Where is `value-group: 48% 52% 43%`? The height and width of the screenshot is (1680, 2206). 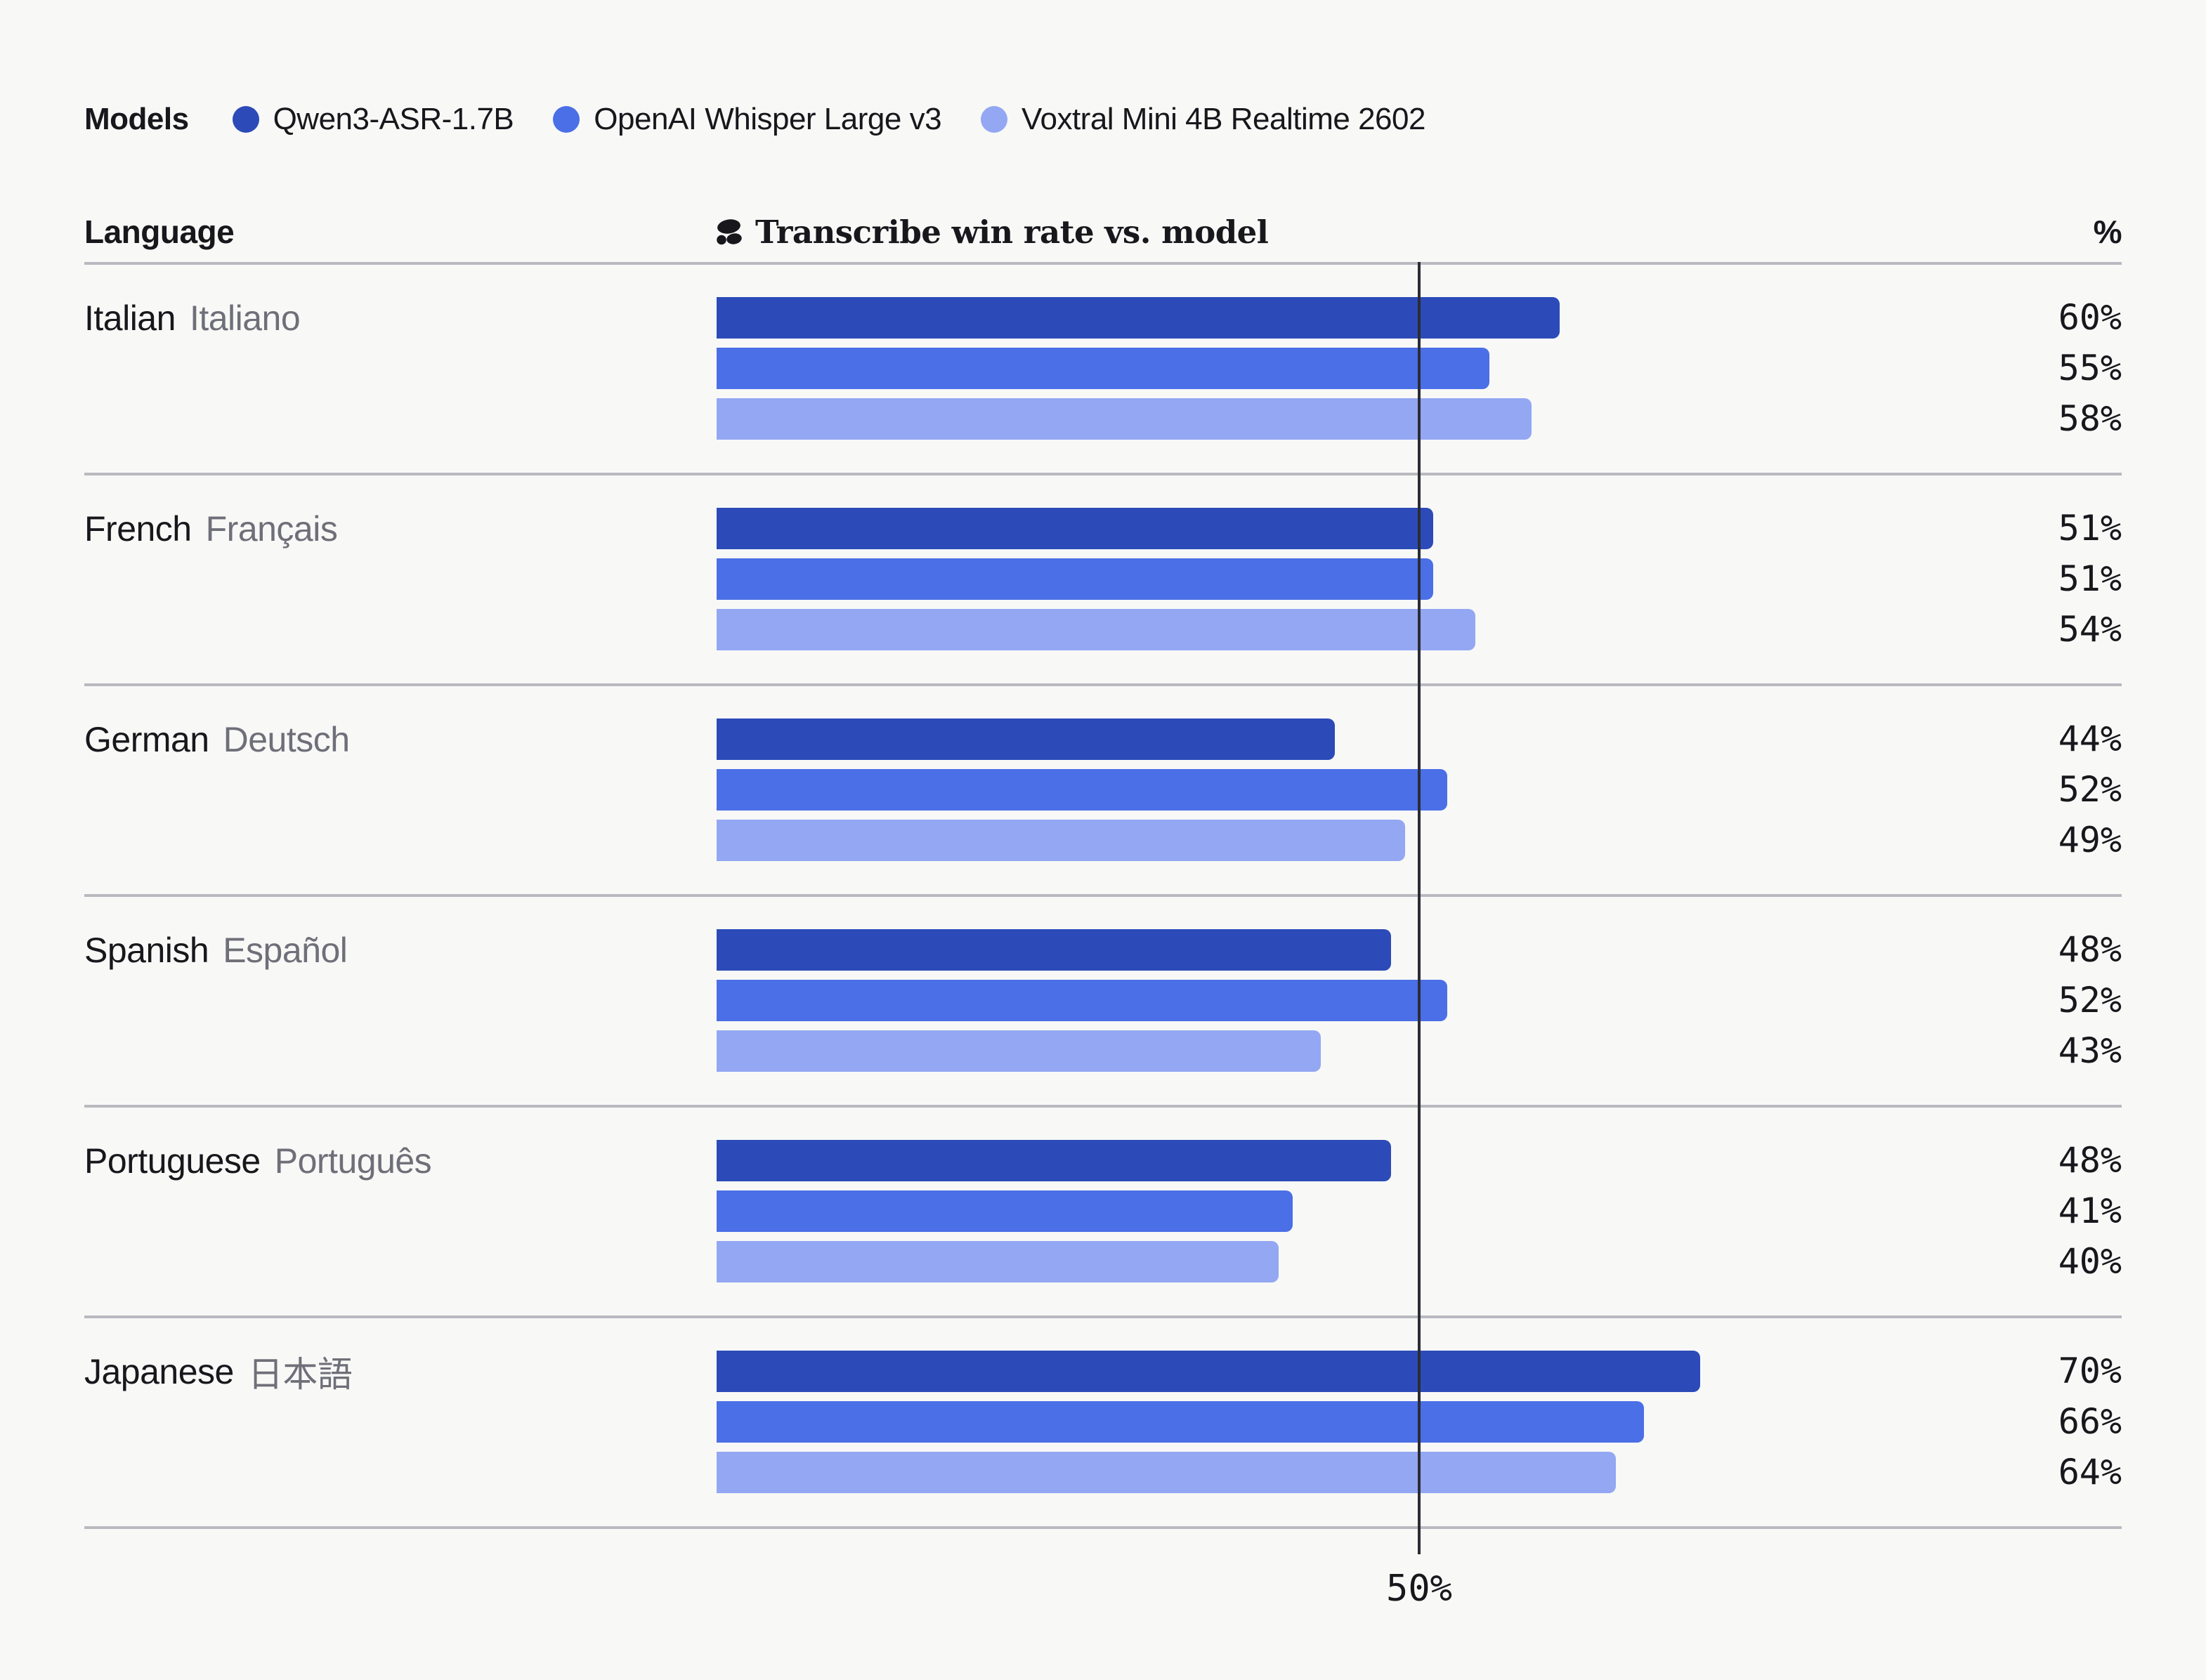 value-group: 48% 52% 43% is located at coordinates (2090, 1001).